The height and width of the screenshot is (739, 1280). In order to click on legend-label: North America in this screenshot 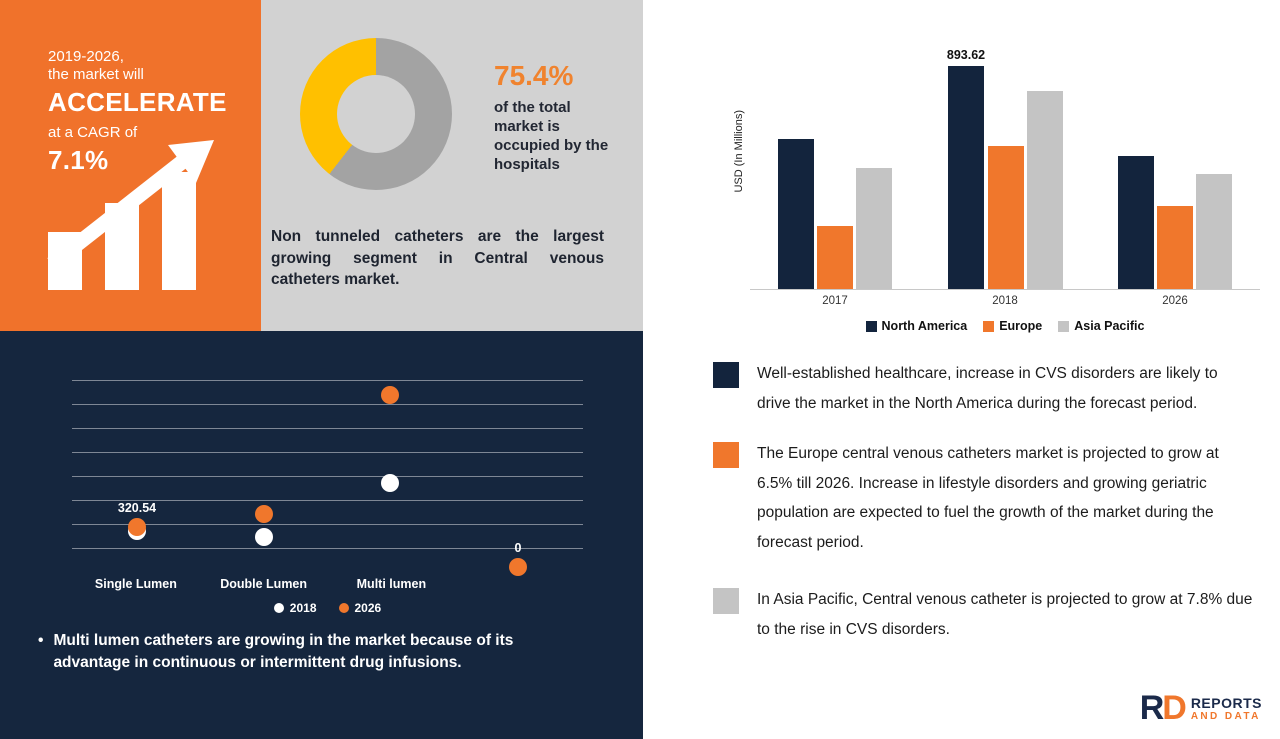, I will do `click(924, 326)`.